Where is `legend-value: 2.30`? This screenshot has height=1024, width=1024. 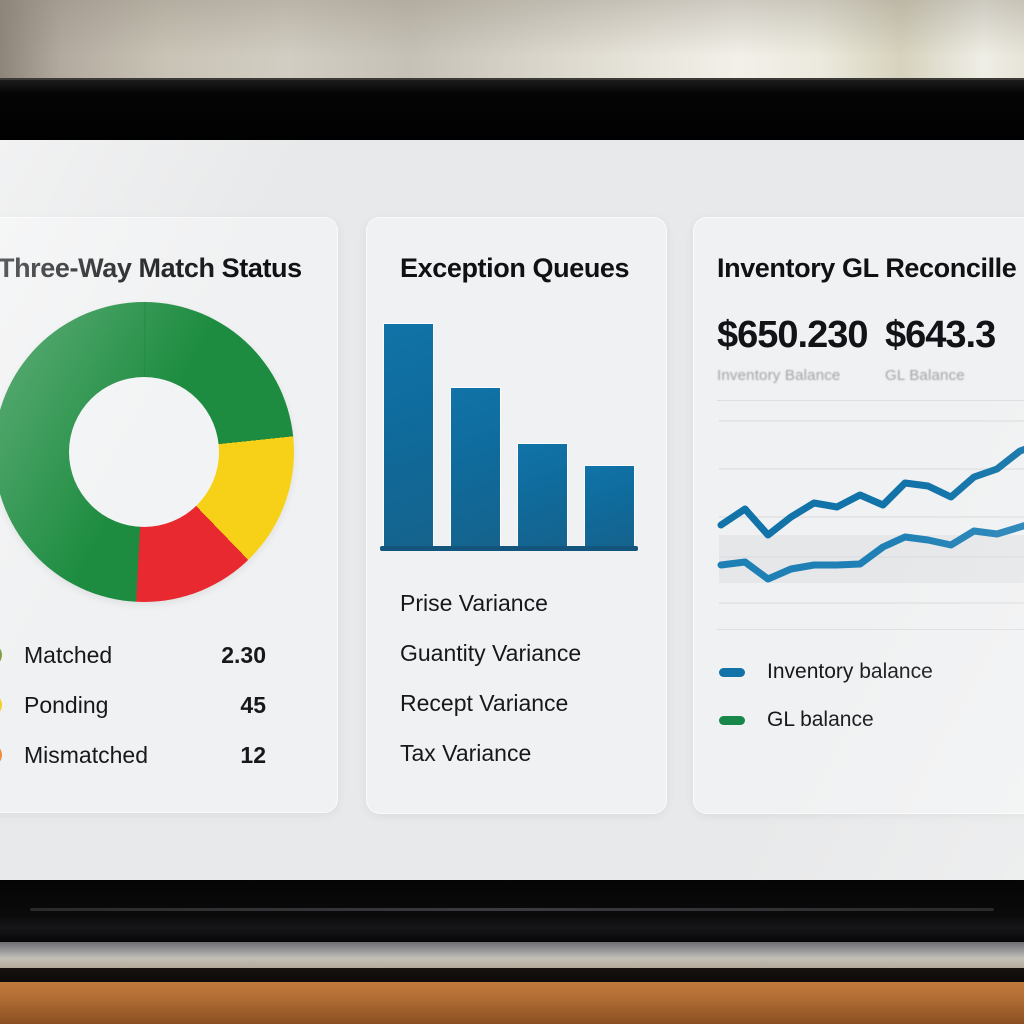
legend-value: 2.30 is located at coordinates (243, 654).